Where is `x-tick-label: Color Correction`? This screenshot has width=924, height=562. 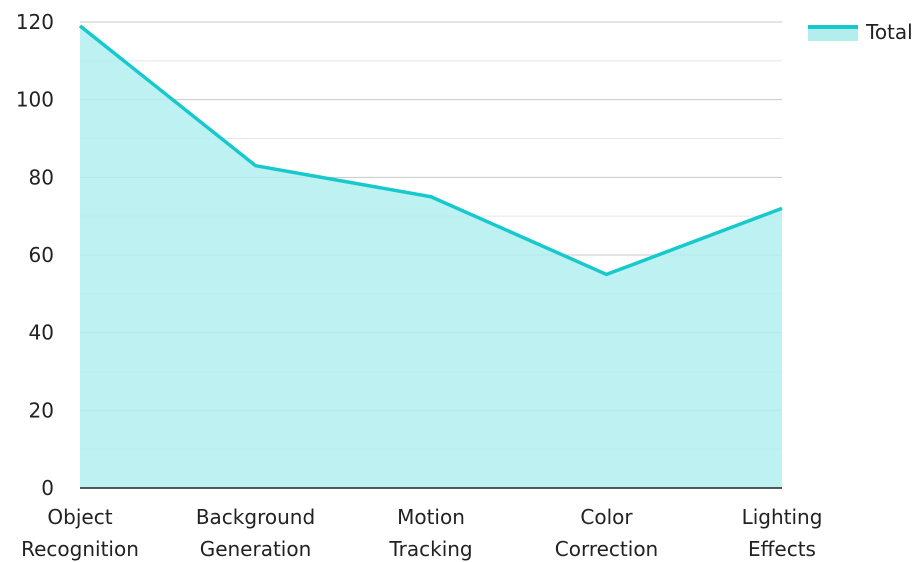
x-tick-label: Color Correction is located at coordinates (606, 533).